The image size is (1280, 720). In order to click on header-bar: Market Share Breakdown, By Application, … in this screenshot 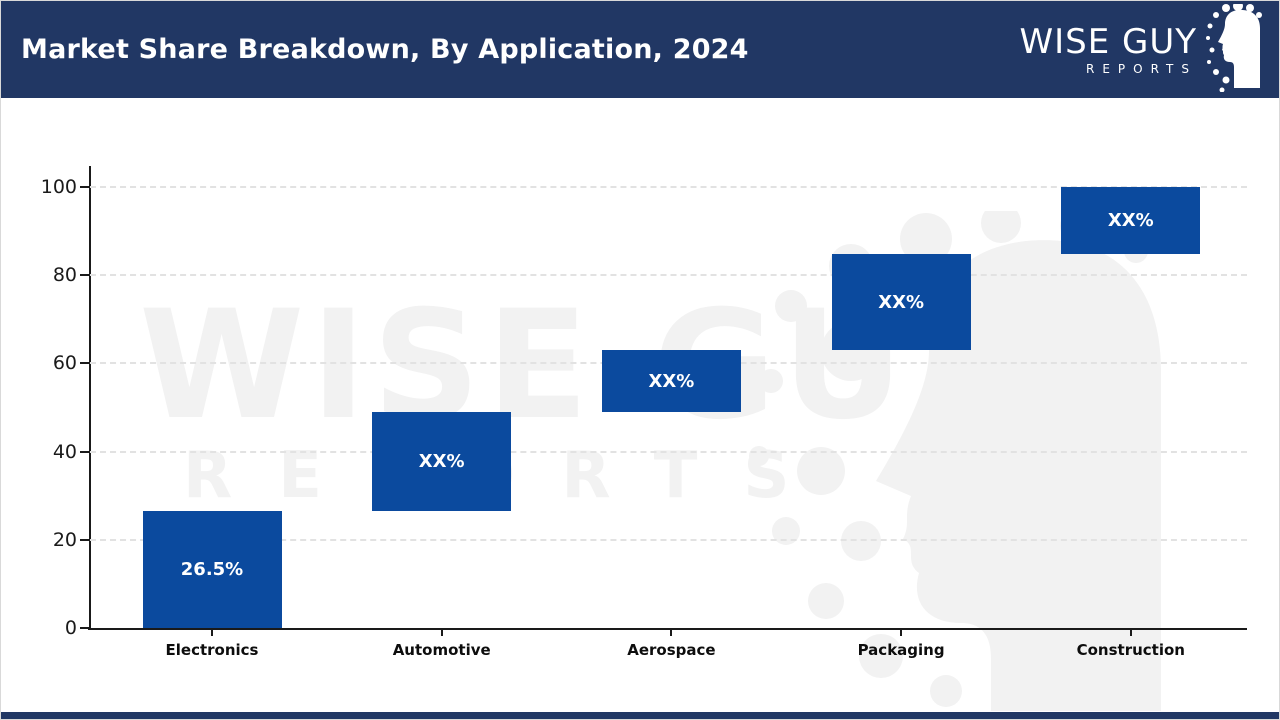, I will do `click(640, 49)`.